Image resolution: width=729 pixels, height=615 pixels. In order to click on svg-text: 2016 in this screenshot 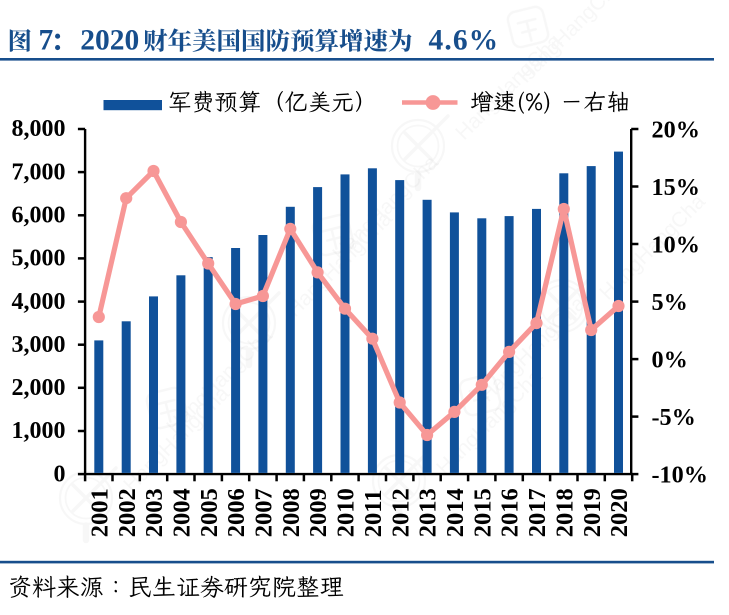, I will do `click(510, 512)`.